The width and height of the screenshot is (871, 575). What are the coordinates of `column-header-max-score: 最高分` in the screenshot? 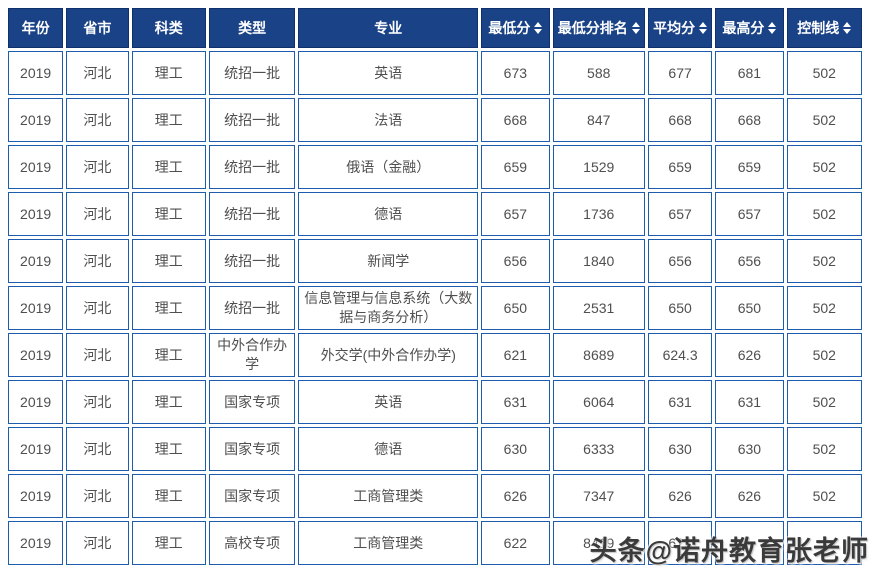 It's located at (749, 28).